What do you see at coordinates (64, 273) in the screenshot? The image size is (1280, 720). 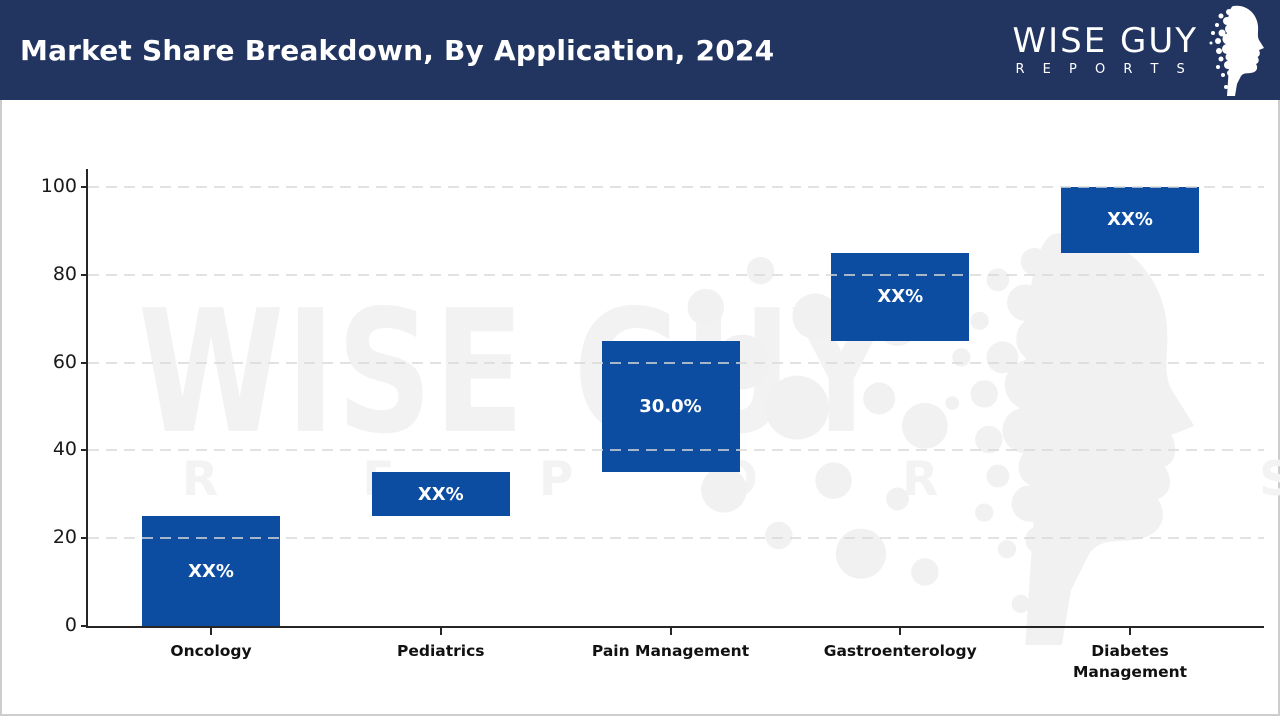 I see `y-tick-label: 80` at bounding box center [64, 273].